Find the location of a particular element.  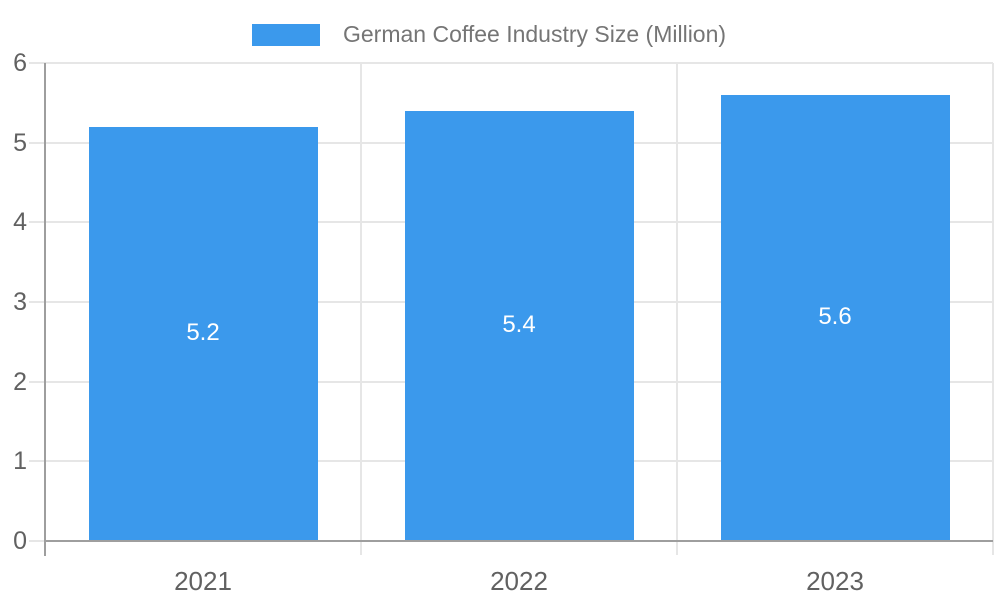

x-axis-tick-label: 2023 is located at coordinates (835, 581).